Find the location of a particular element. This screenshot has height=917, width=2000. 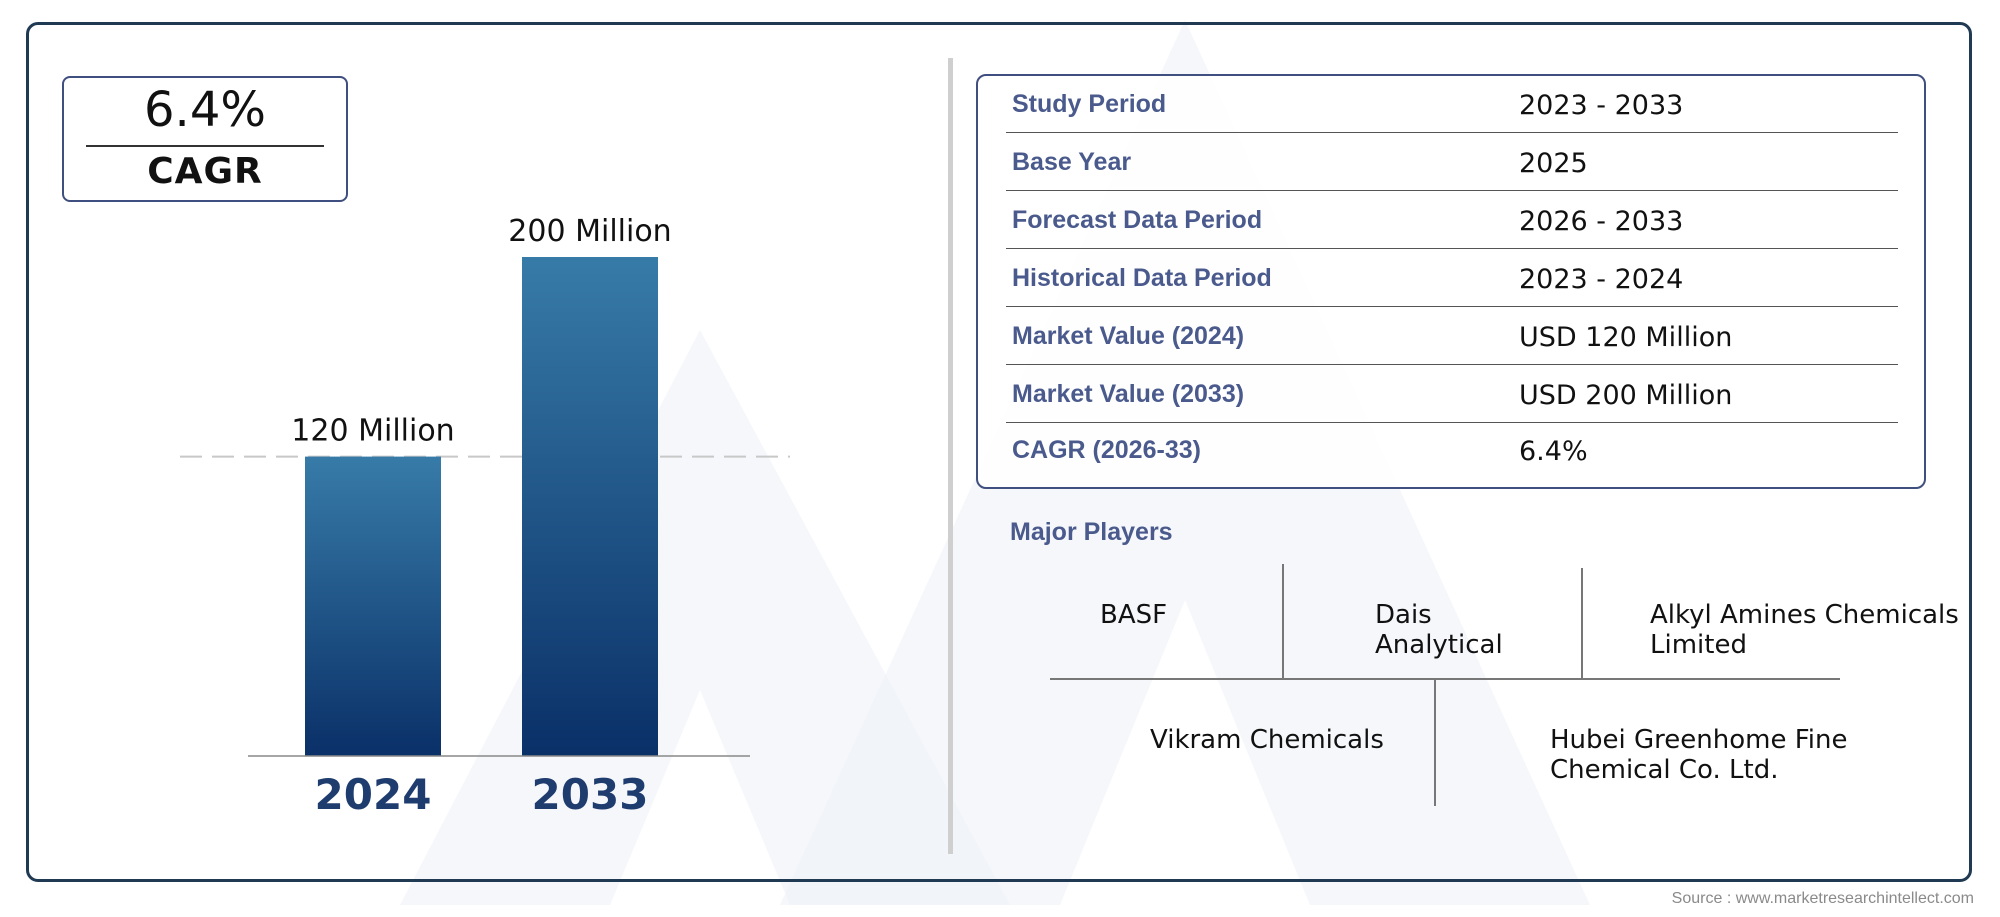

row-label: Market Value (2033) is located at coordinates (1128, 394).